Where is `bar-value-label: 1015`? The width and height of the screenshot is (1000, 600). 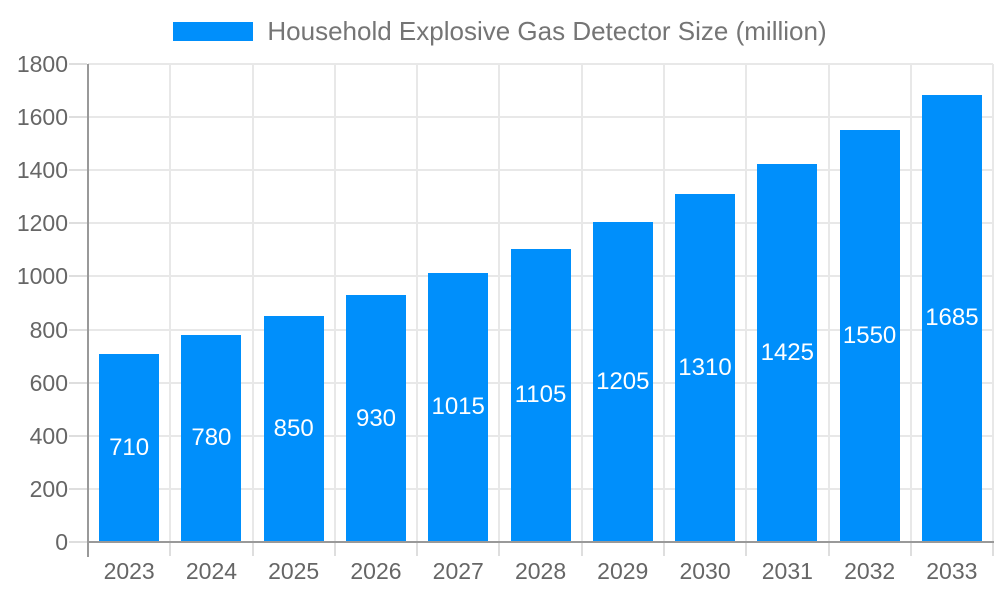 bar-value-label: 1015 is located at coordinates (458, 407).